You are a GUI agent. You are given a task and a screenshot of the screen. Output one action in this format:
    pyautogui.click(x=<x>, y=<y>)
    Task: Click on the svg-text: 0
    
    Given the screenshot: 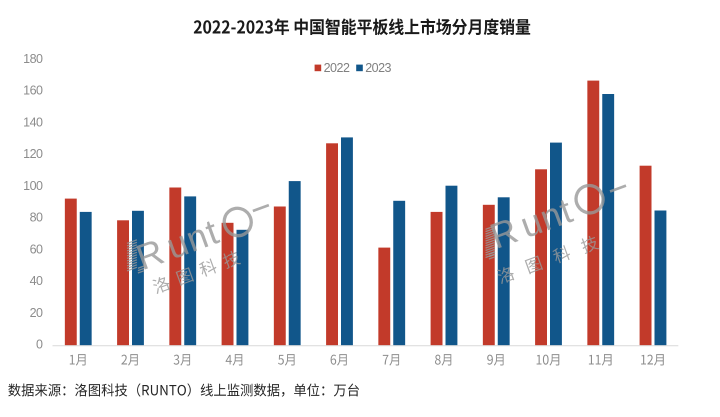 What is the action you would take?
    pyautogui.click(x=39, y=345)
    